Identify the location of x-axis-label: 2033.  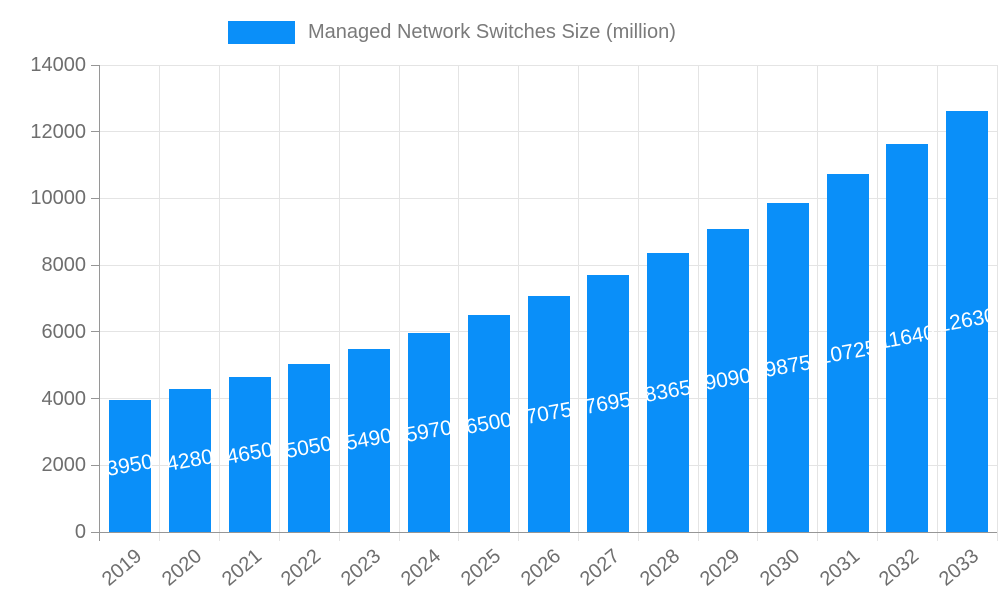
(959, 568).